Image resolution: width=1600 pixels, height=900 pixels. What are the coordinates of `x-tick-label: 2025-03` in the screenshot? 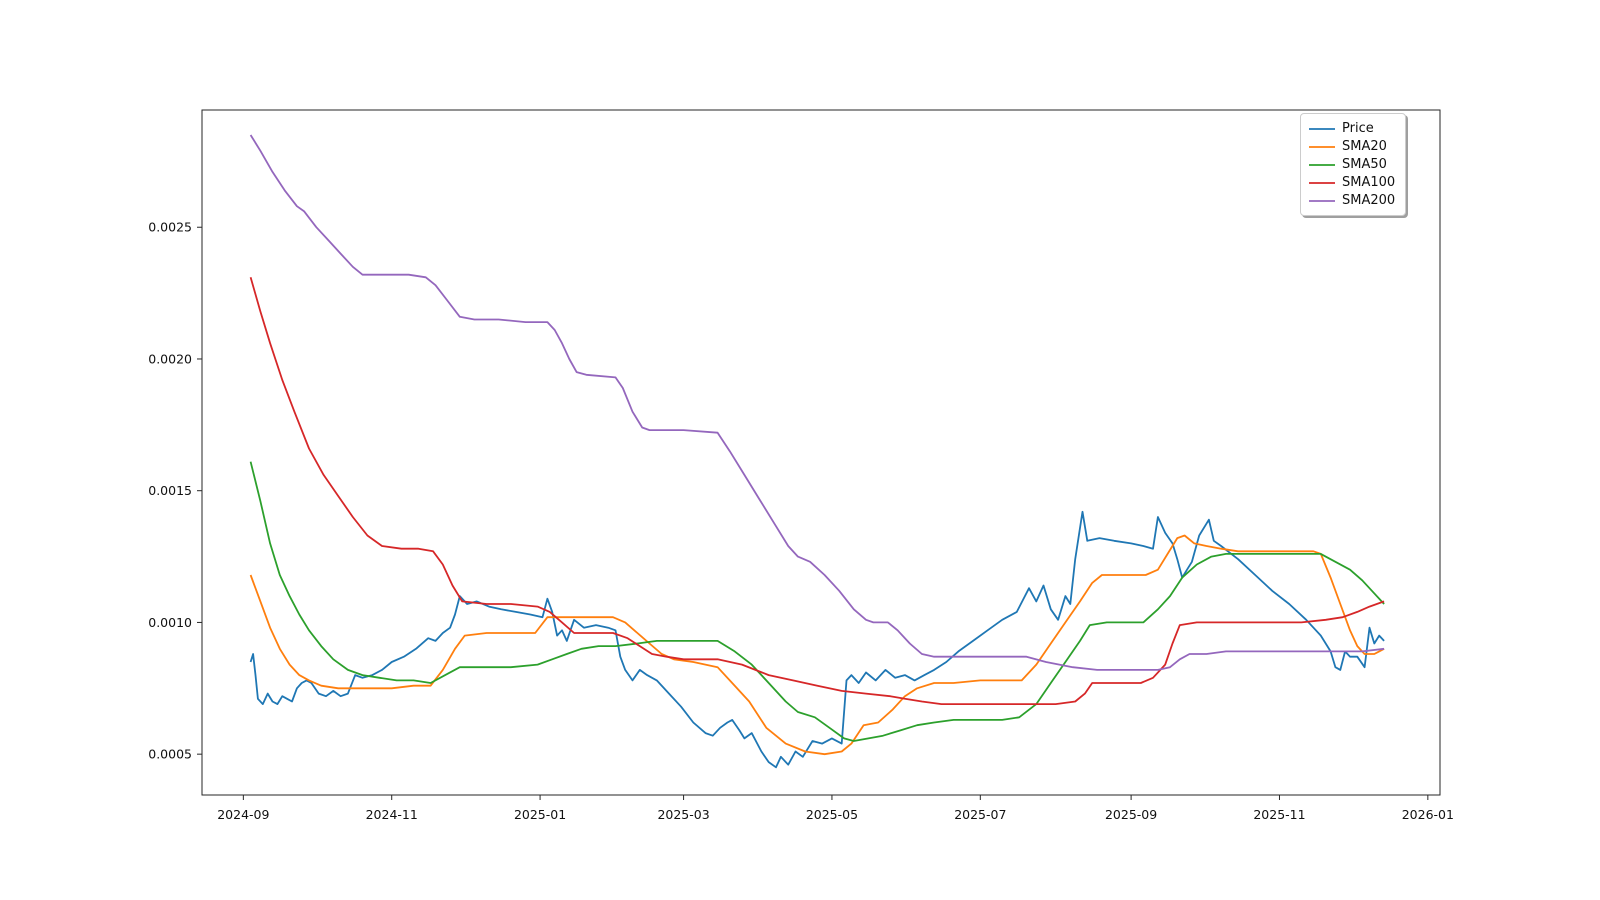 It's located at (683, 814).